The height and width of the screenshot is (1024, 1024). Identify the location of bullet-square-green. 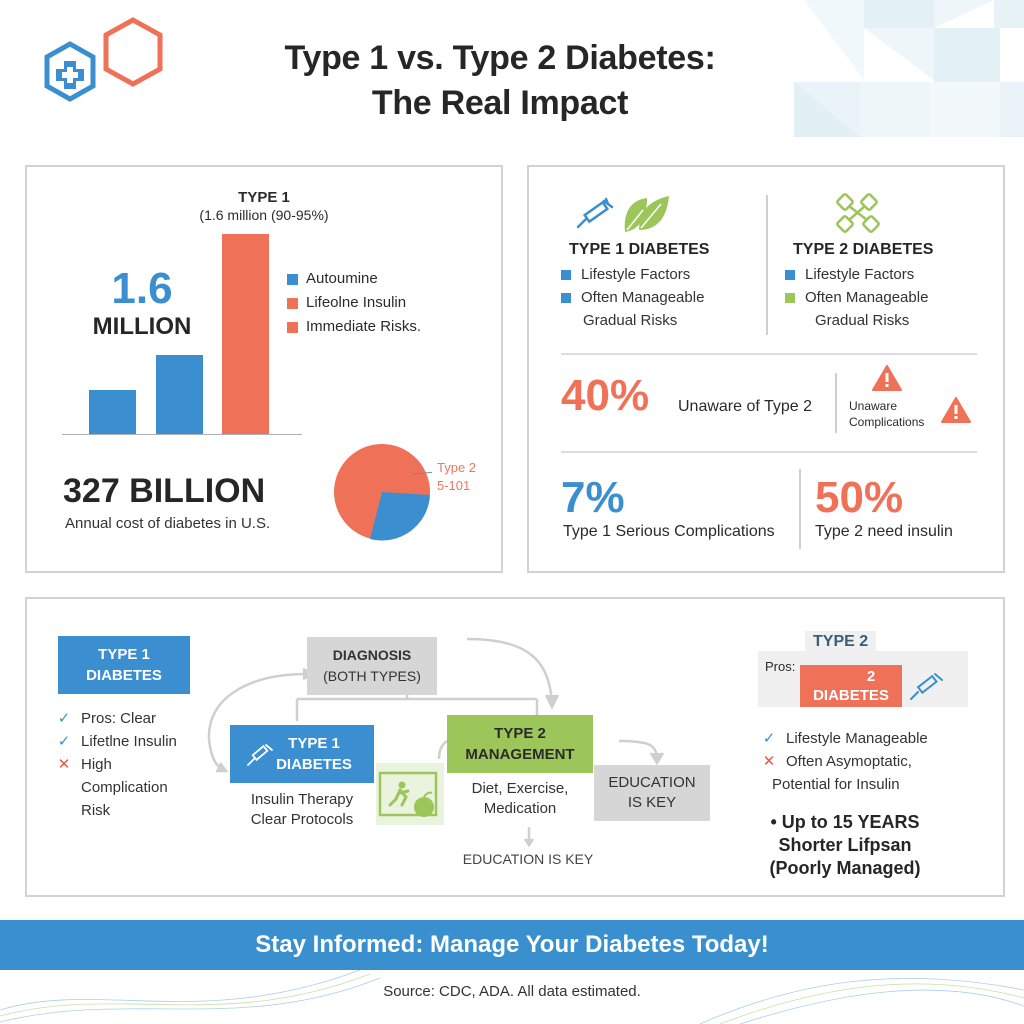
(790, 297).